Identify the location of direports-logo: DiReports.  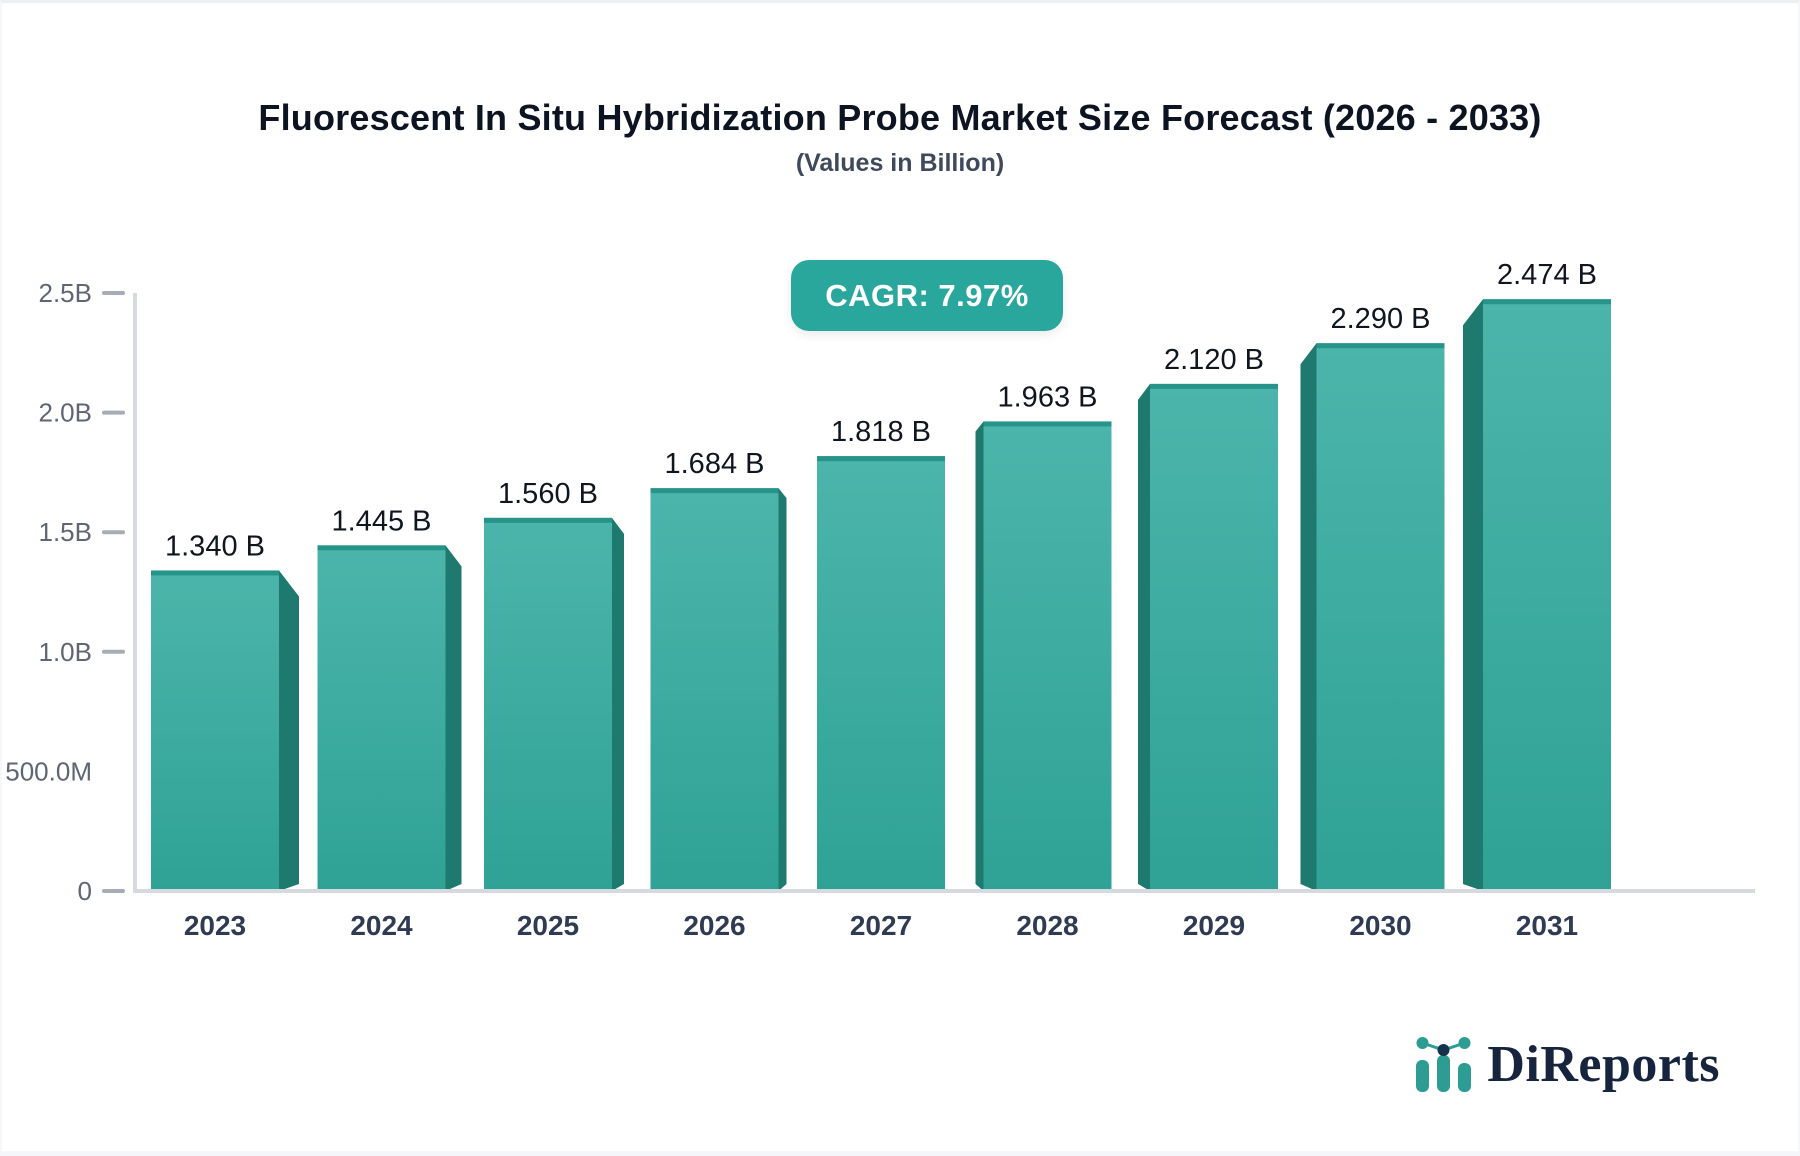
(1567, 1064).